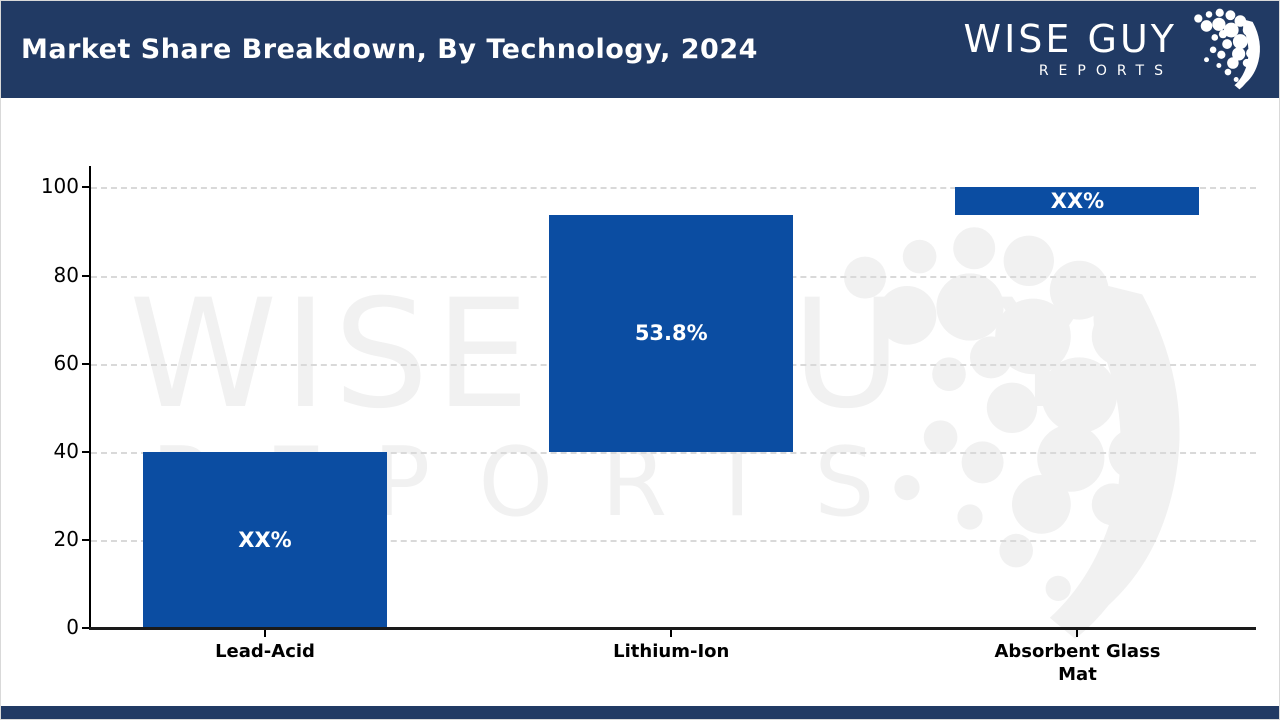 The height and width of the screenshot is (720, 1280). I want to click on x-category-label-3: Absorbent Glass Mat, so click(1077, 663).